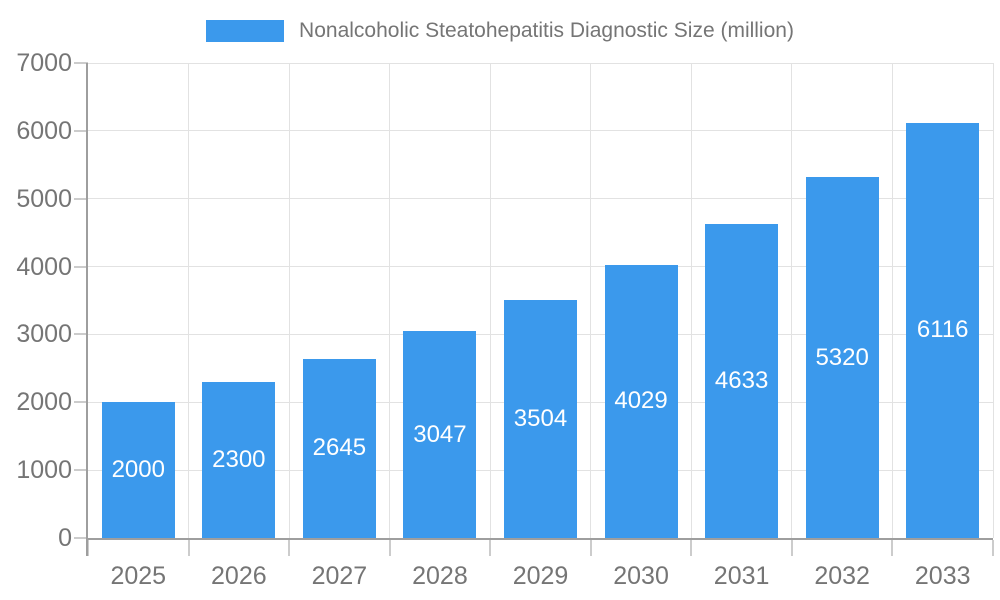 The width and height of the screenshot is (1000, 600). I want to click on bar-2026: 2300, so click(239, 459).